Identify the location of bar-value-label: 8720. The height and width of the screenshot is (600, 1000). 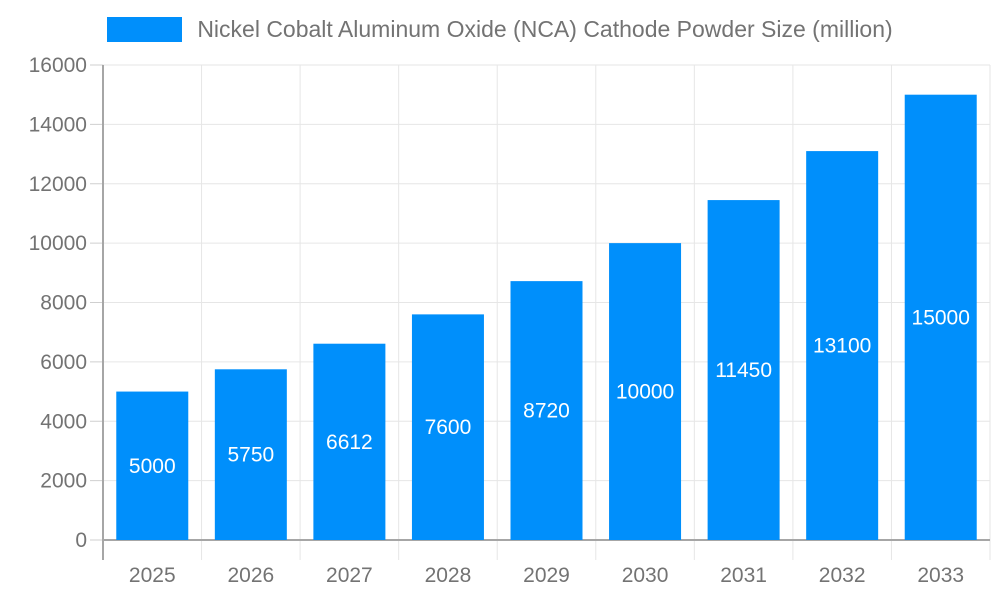
(546, 411).